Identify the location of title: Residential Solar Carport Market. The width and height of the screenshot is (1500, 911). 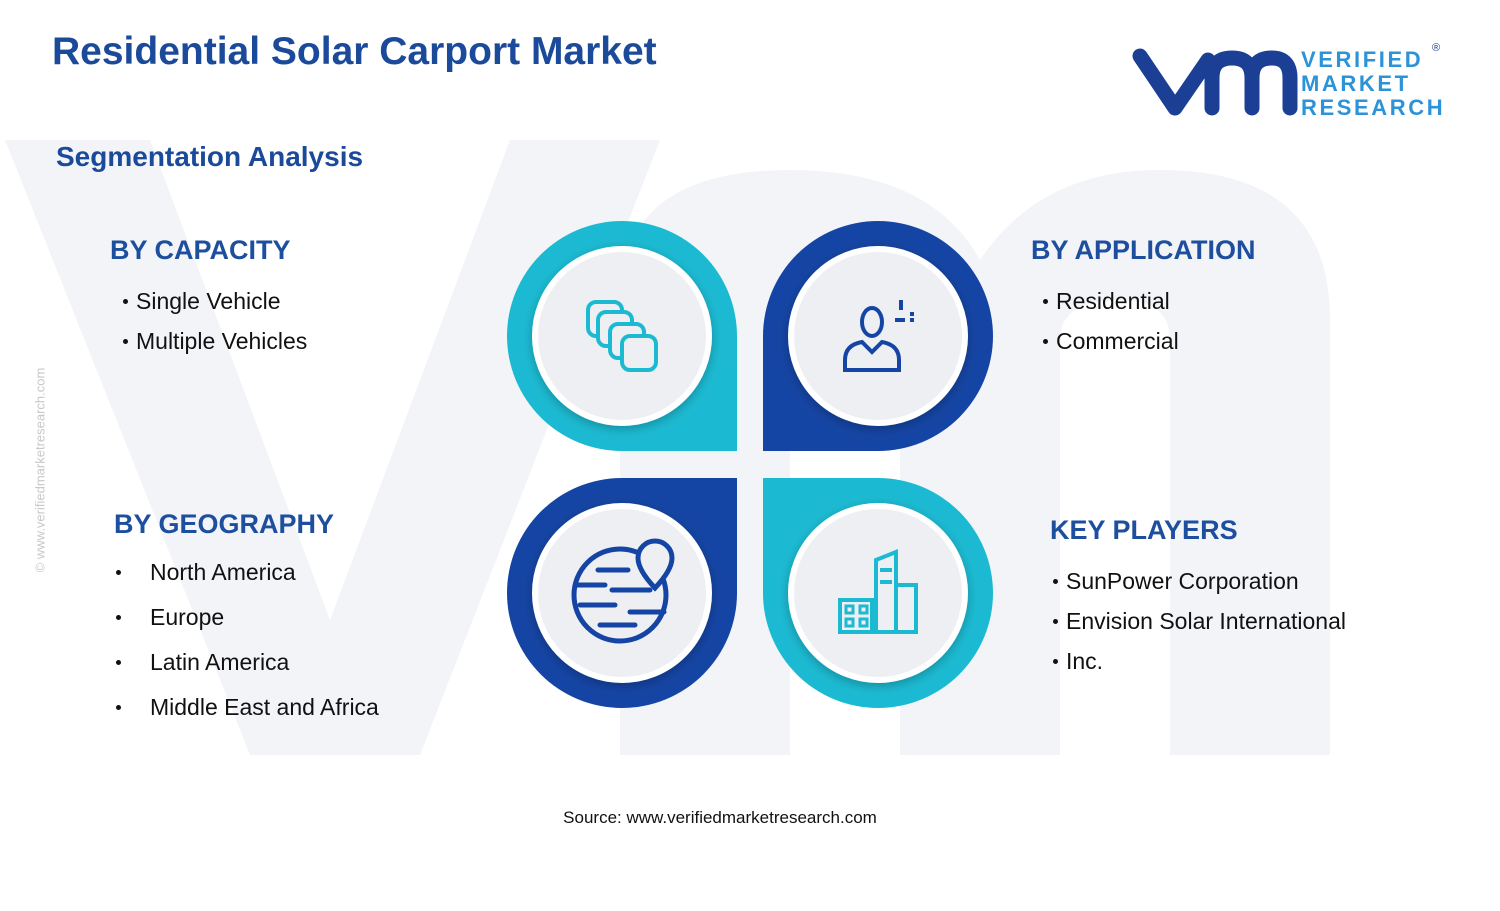
(354, 51).